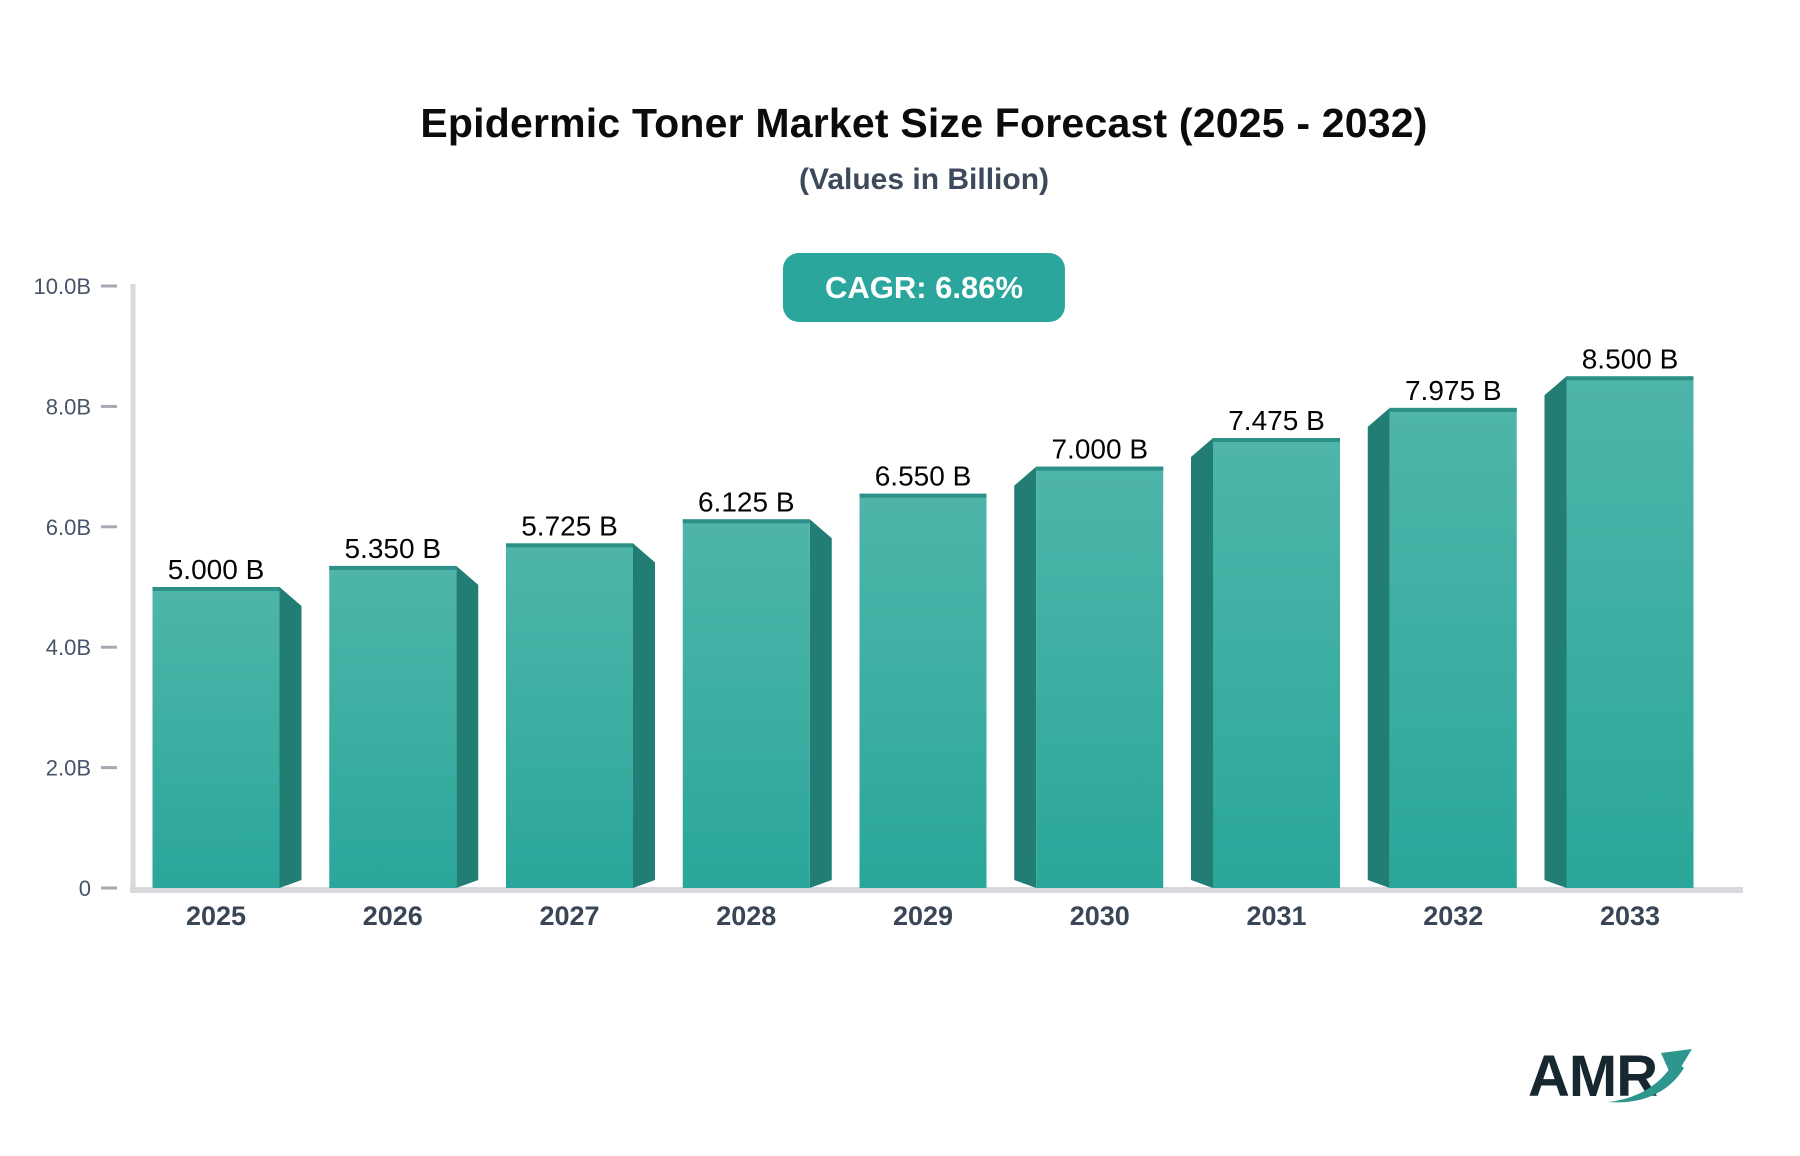 The width and height of the screenshot is (1800, 1156). I want to click on bar-2030, so click(1089, 677).